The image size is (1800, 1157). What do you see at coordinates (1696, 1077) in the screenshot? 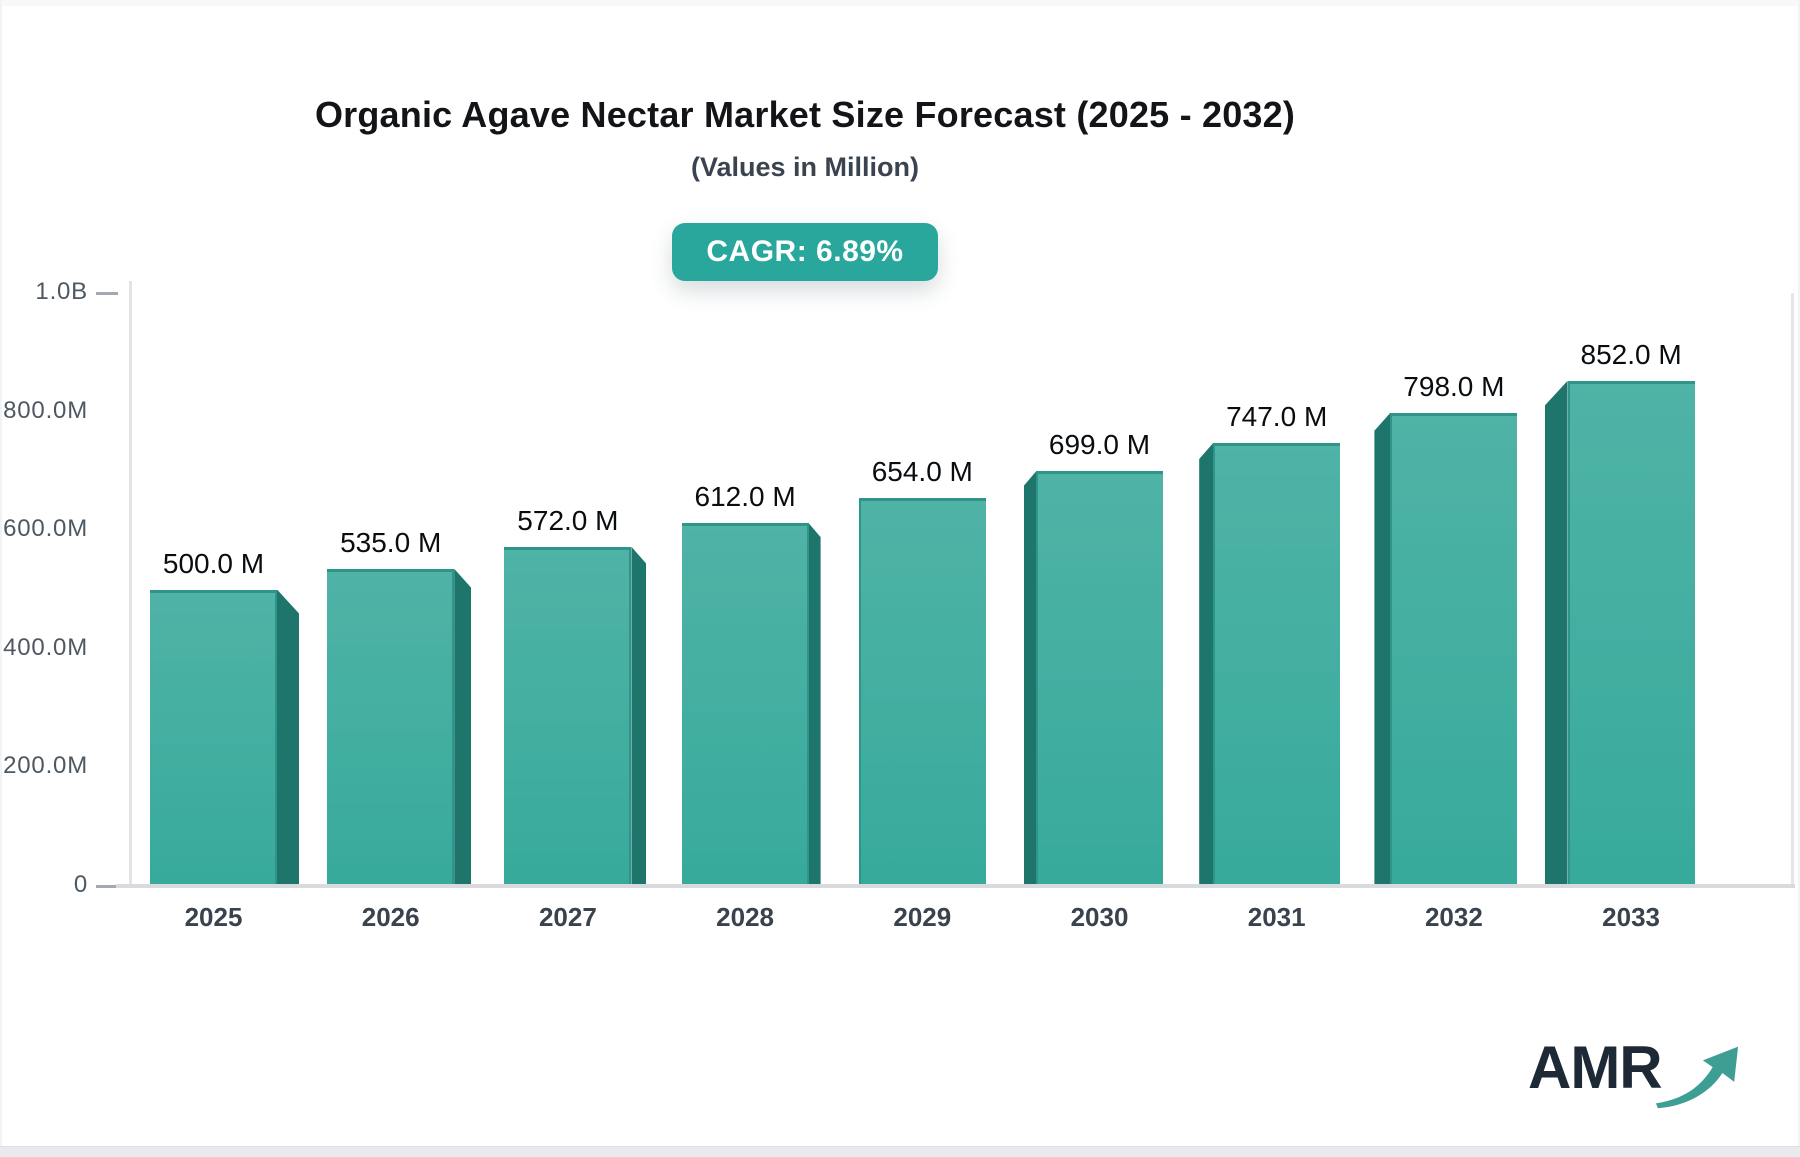
I see `trend-up-arrow-icon` at bounding box center [1696, 1077].